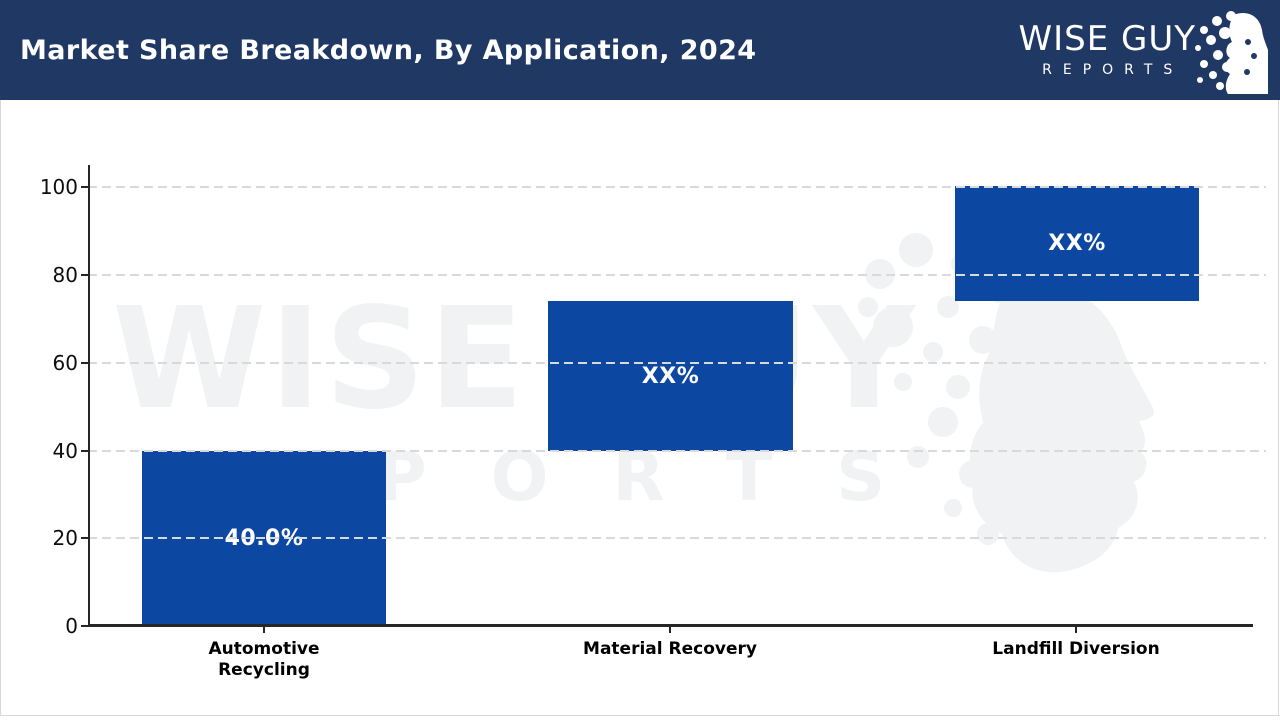  I want to click on brand-logo-text: WISE GUY REPORTS, so click(1107, 50).